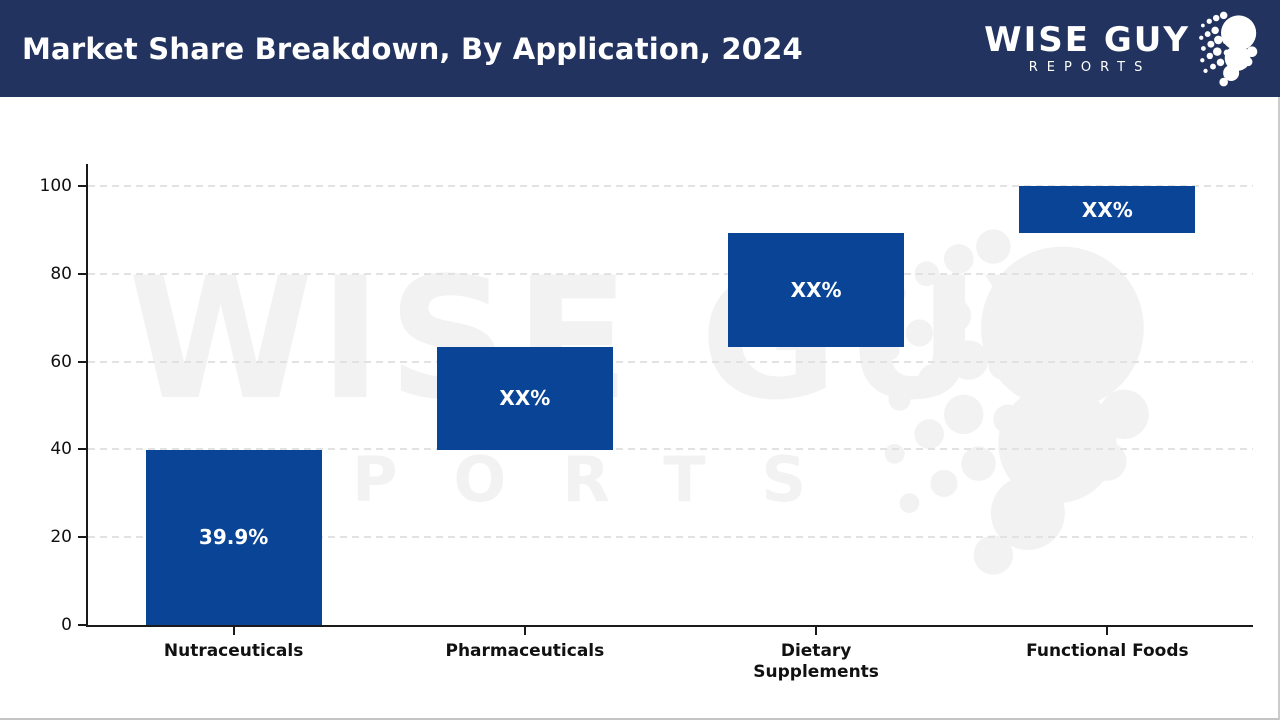  I want to click on dotted-head-icon, so click(1228, 48).